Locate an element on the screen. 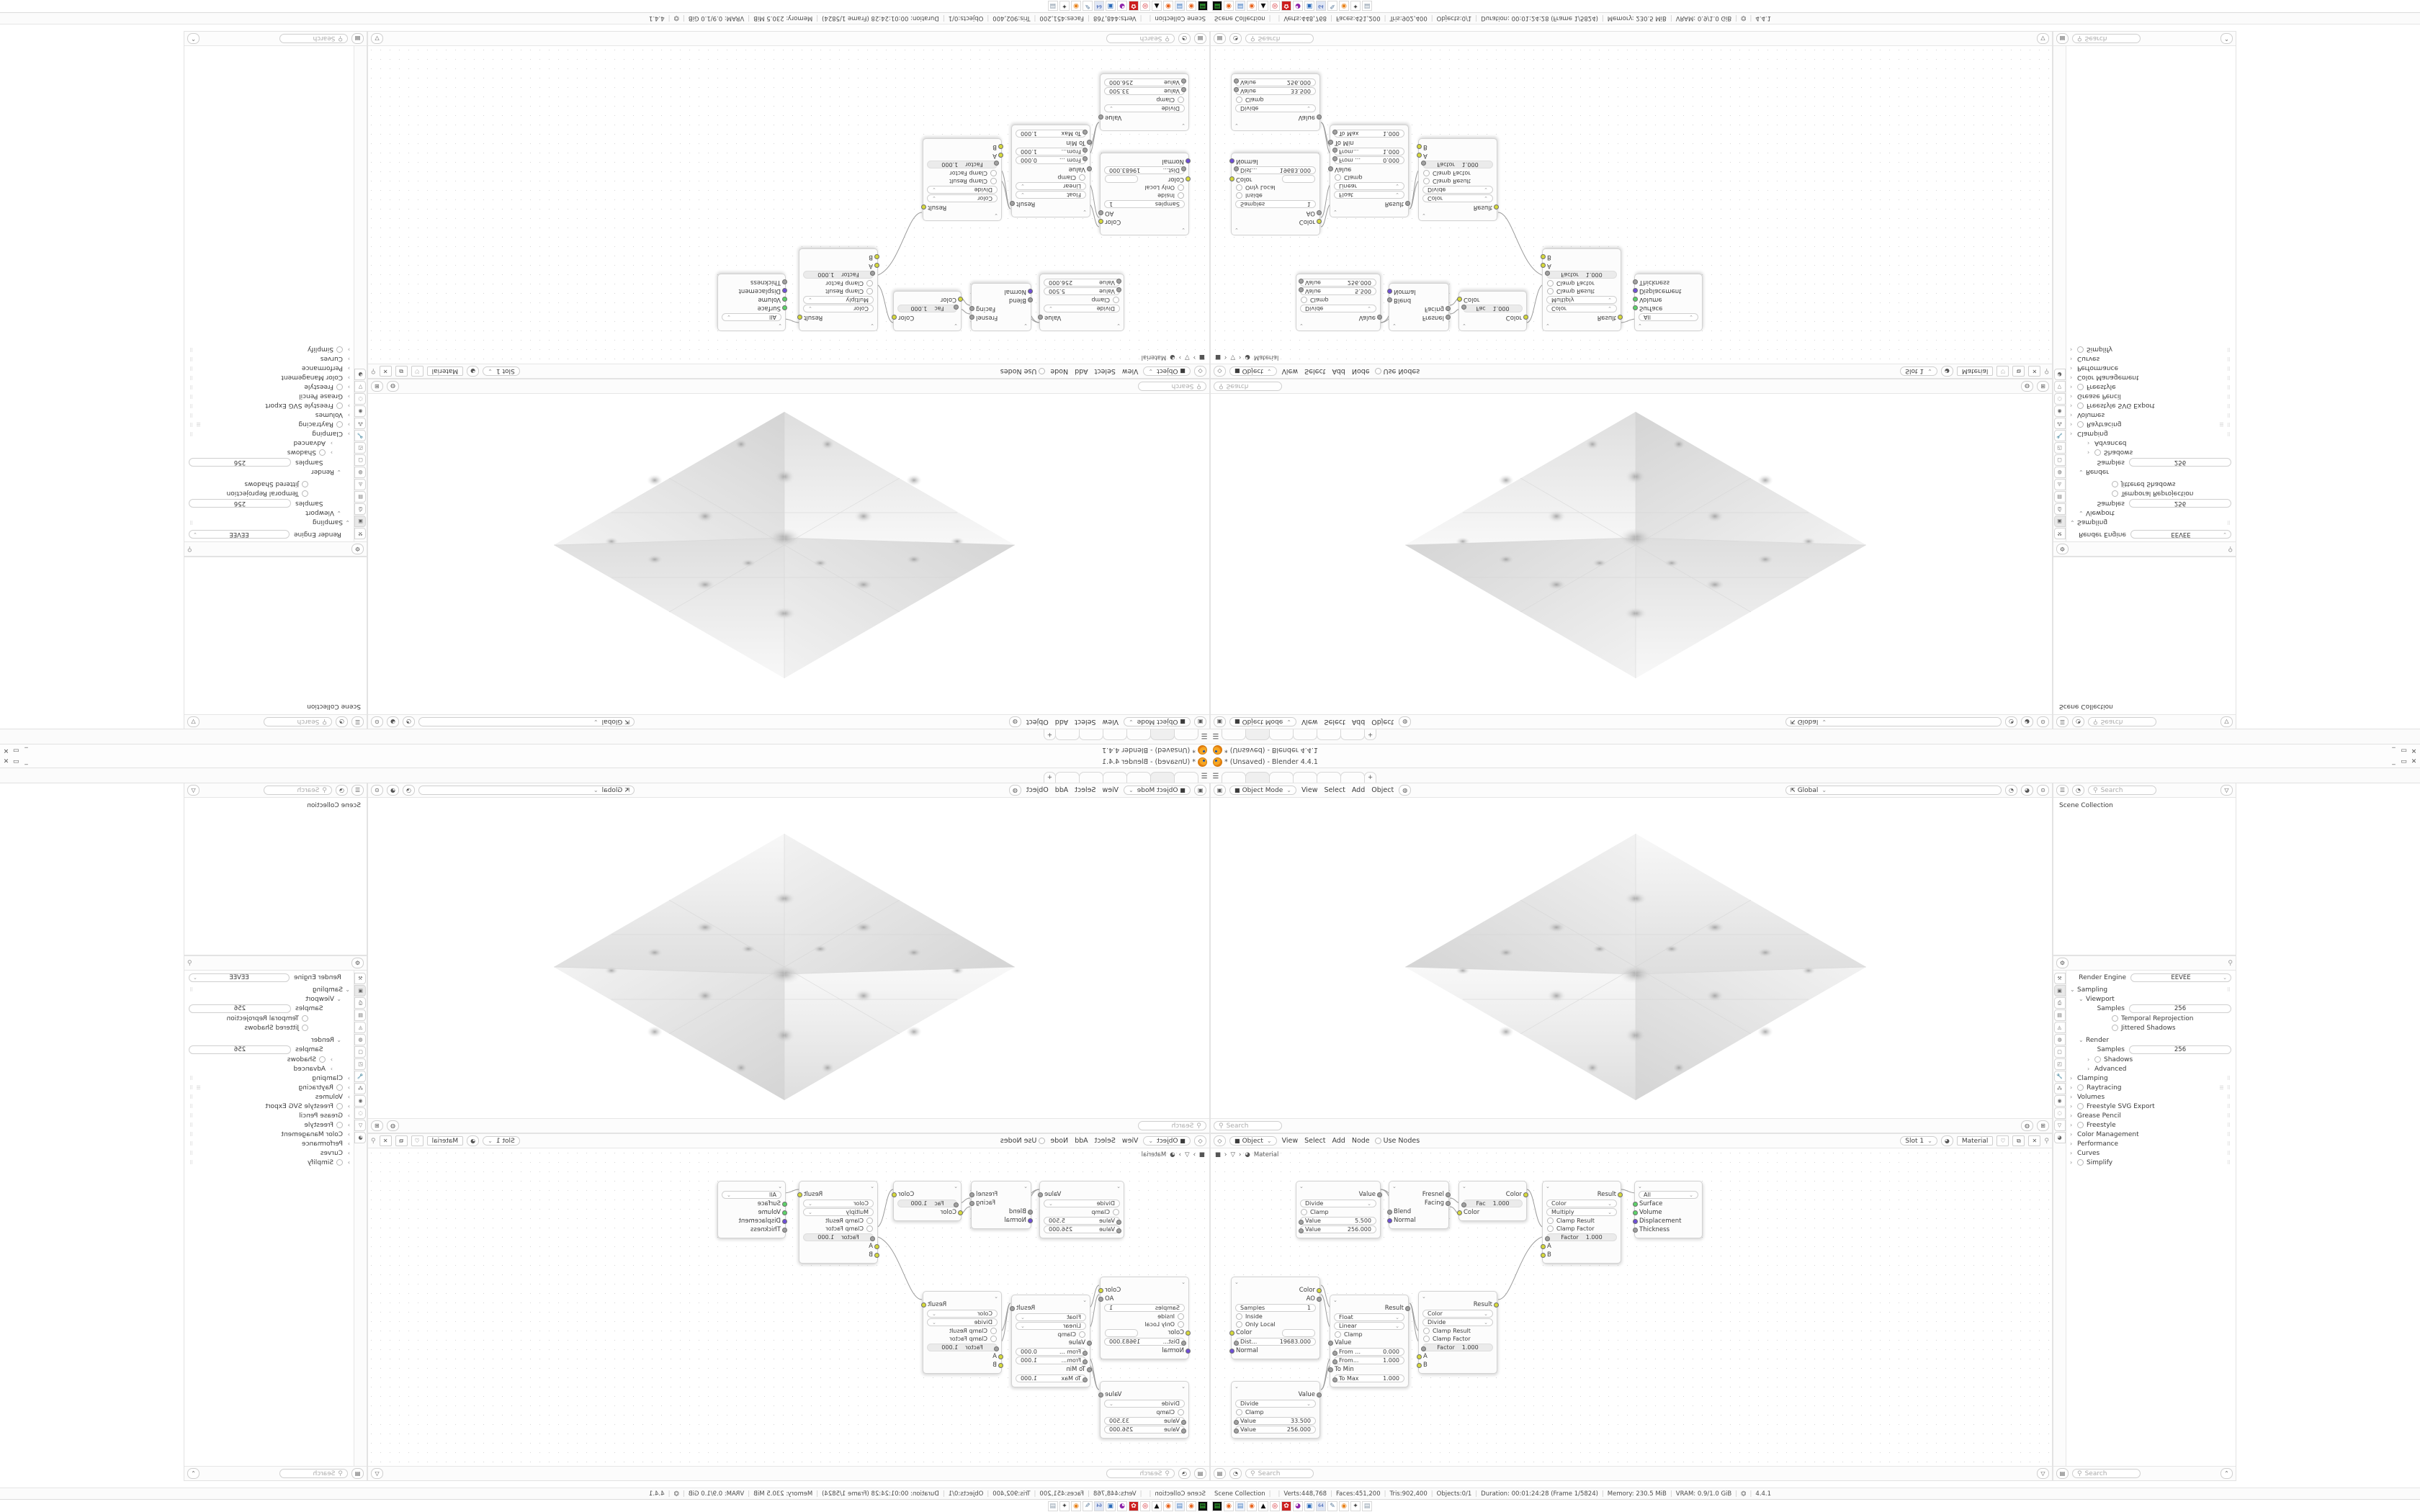  list-icon: ☰ ⠿ is located at coordinates (2225, 1087).